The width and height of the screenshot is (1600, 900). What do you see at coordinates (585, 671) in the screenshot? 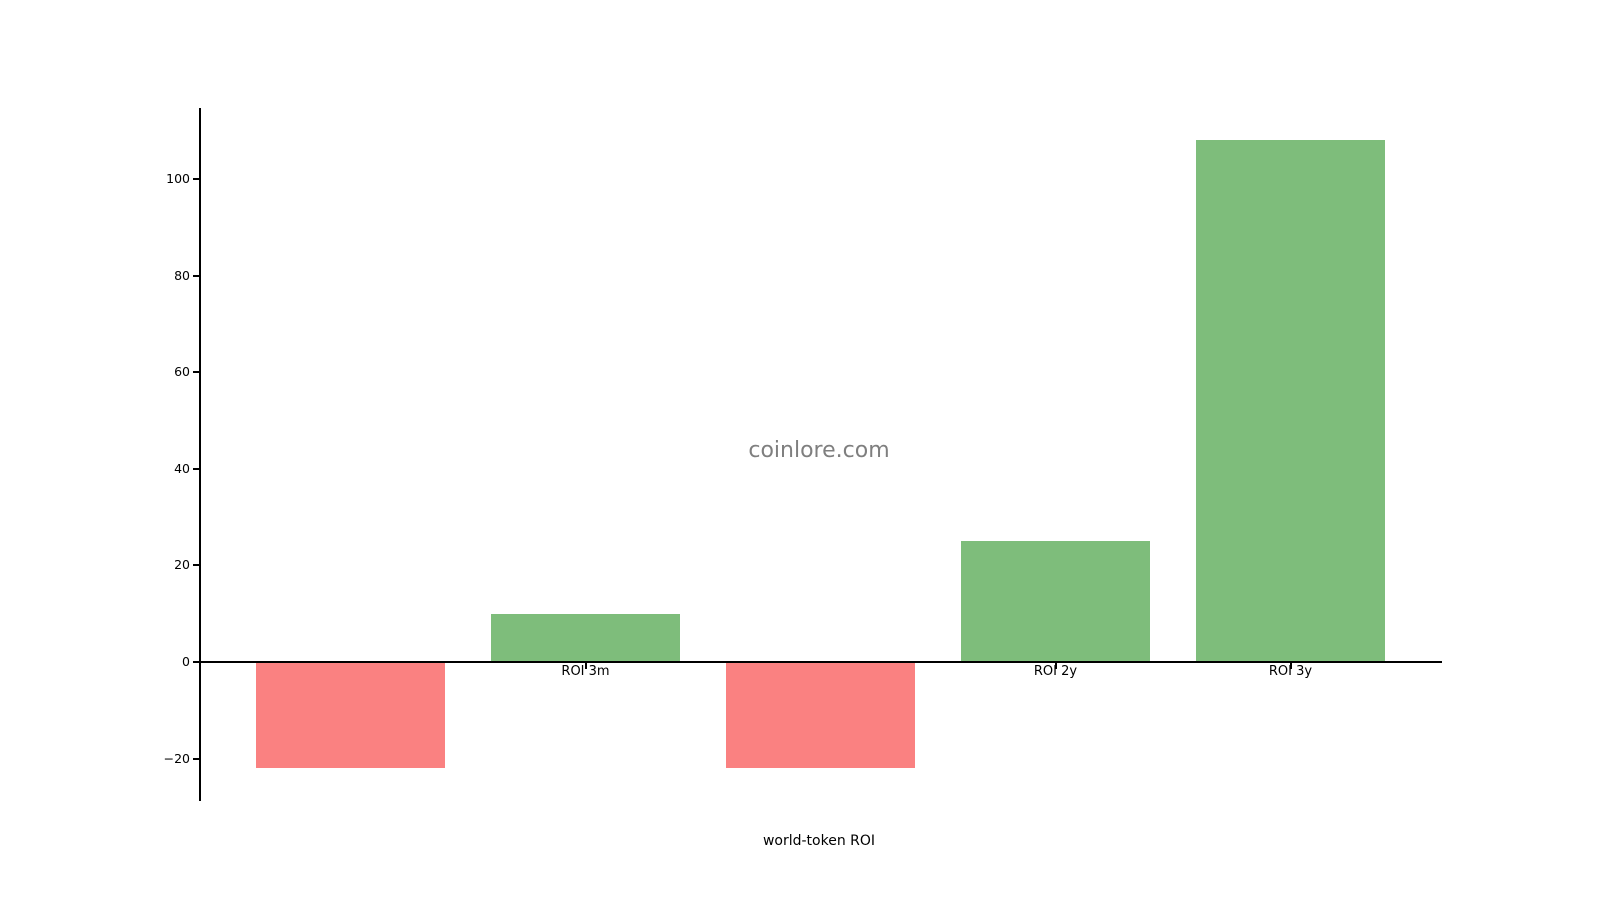
I see `x-tick-label: ROI 3m` at bounding box center [585, 671].